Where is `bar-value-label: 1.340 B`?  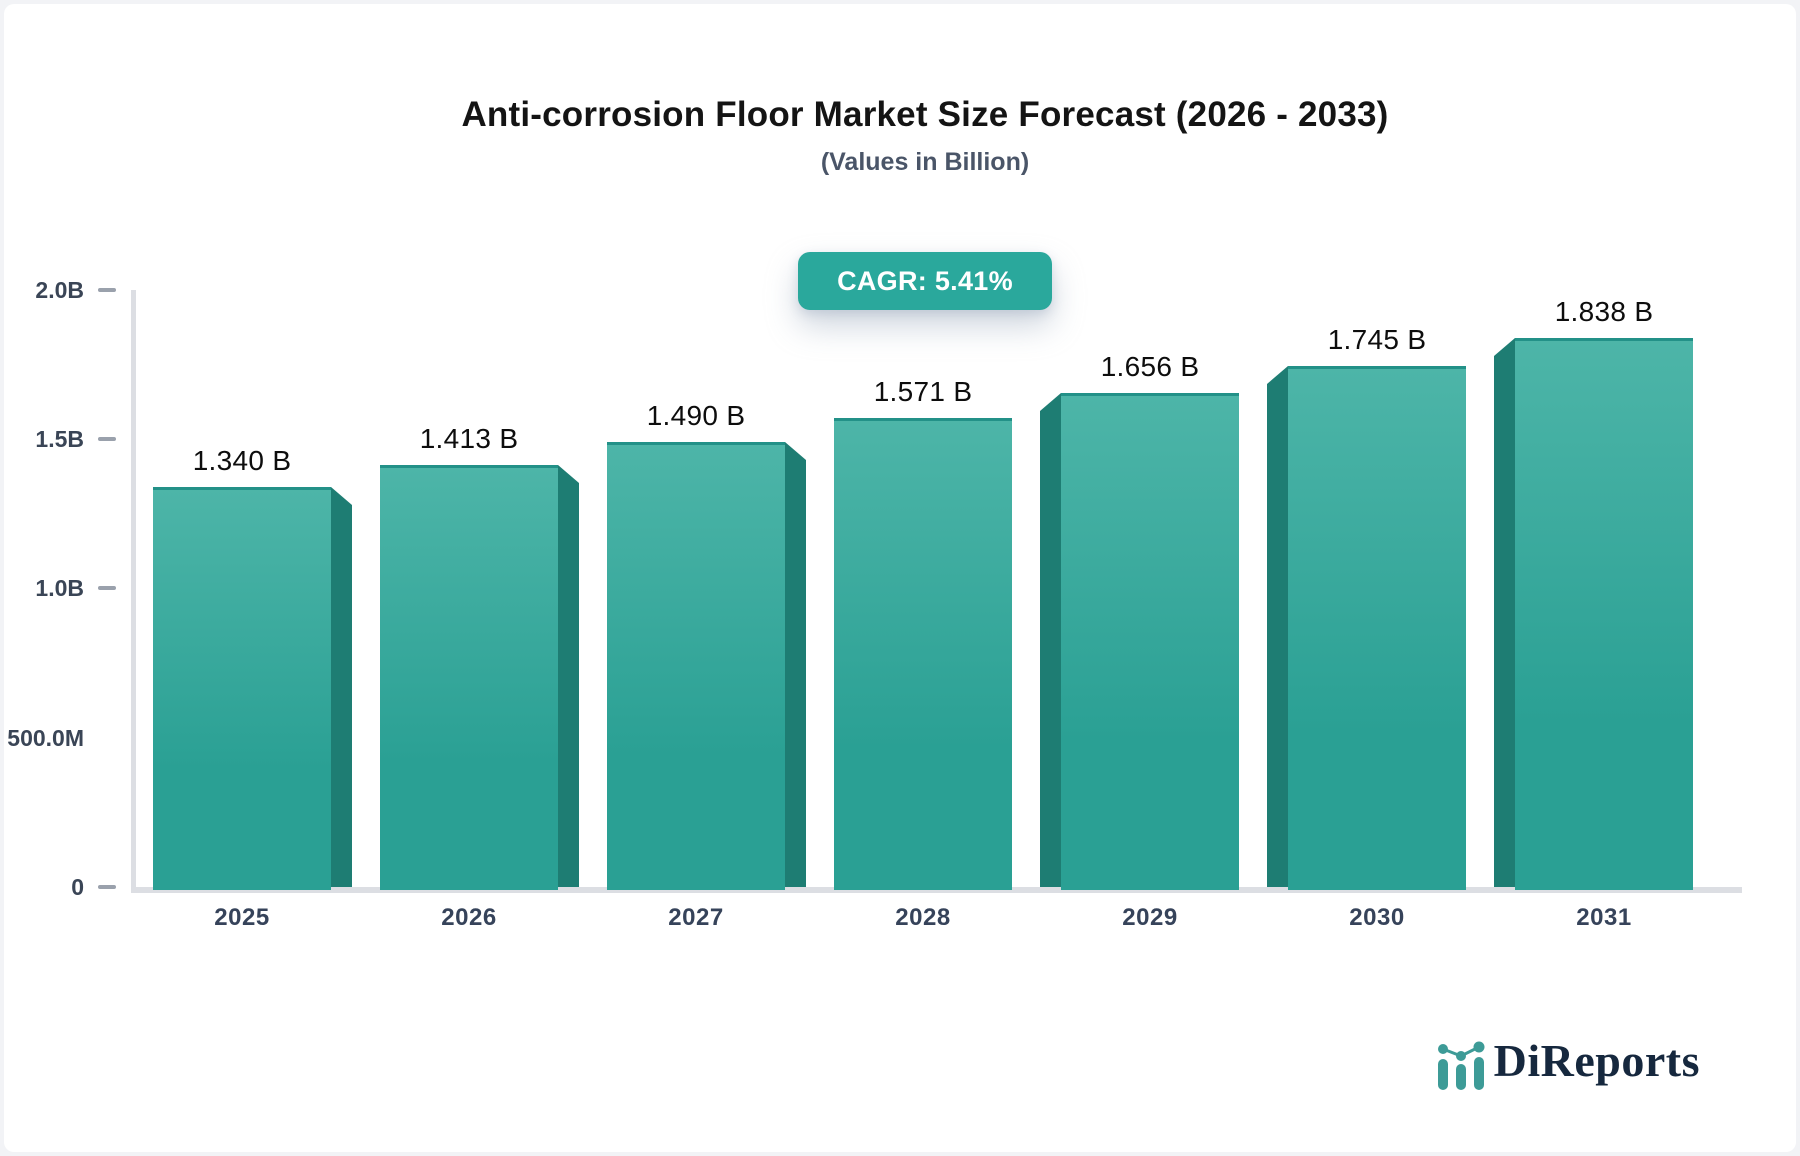
bar-value-label: 1.340 B is located at coordinates (242, 460).